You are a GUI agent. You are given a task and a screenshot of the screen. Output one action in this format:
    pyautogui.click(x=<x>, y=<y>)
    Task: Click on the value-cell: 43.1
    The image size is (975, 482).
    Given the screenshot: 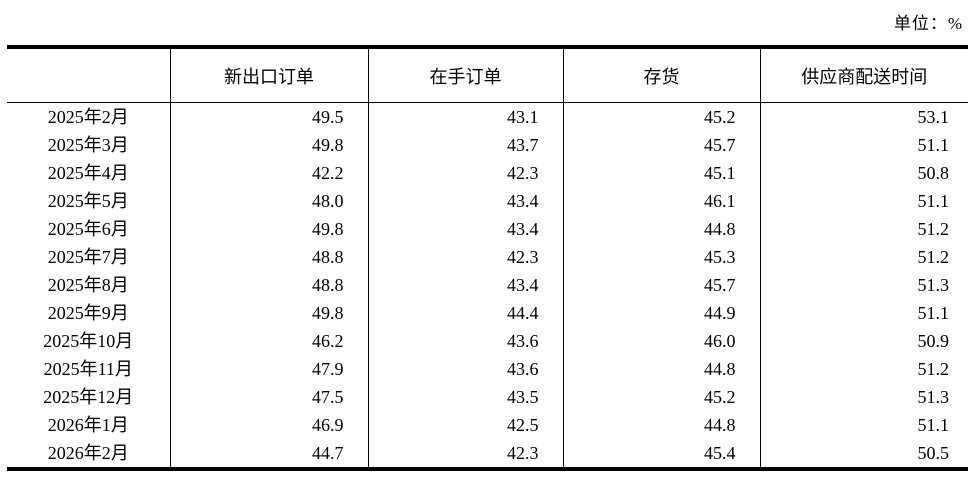 What is the action you would take?
    pyautogui.click(x=465, y=116)
    